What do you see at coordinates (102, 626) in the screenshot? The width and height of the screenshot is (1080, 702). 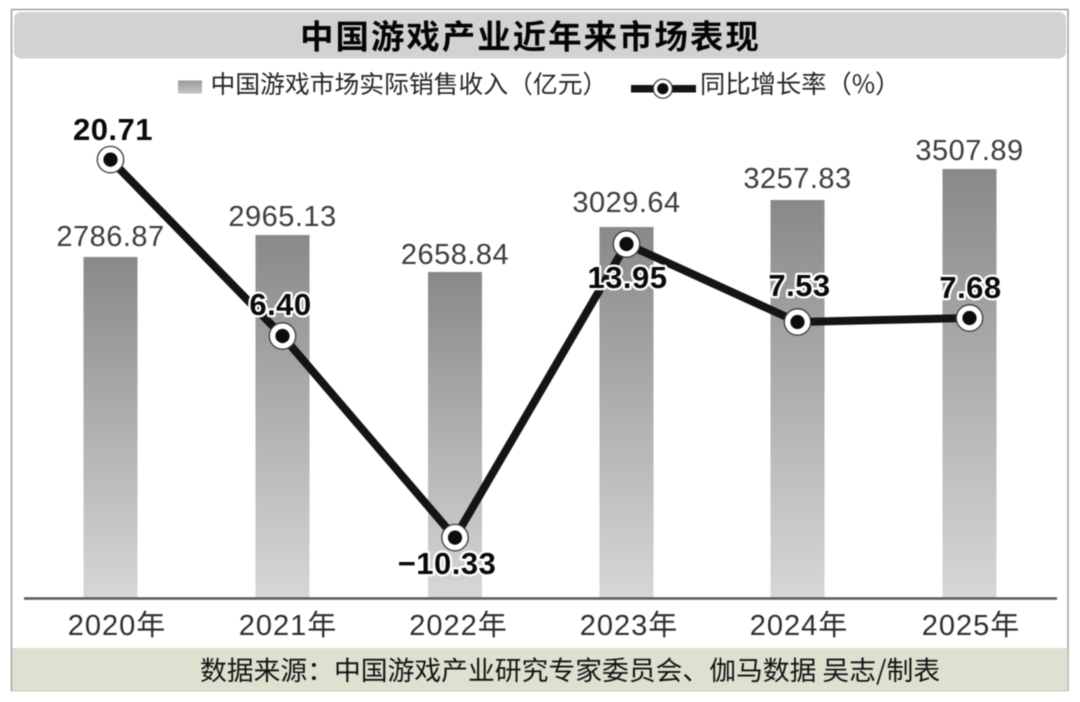 I see `svg-text: 2020` at bounding box center [102, 626].